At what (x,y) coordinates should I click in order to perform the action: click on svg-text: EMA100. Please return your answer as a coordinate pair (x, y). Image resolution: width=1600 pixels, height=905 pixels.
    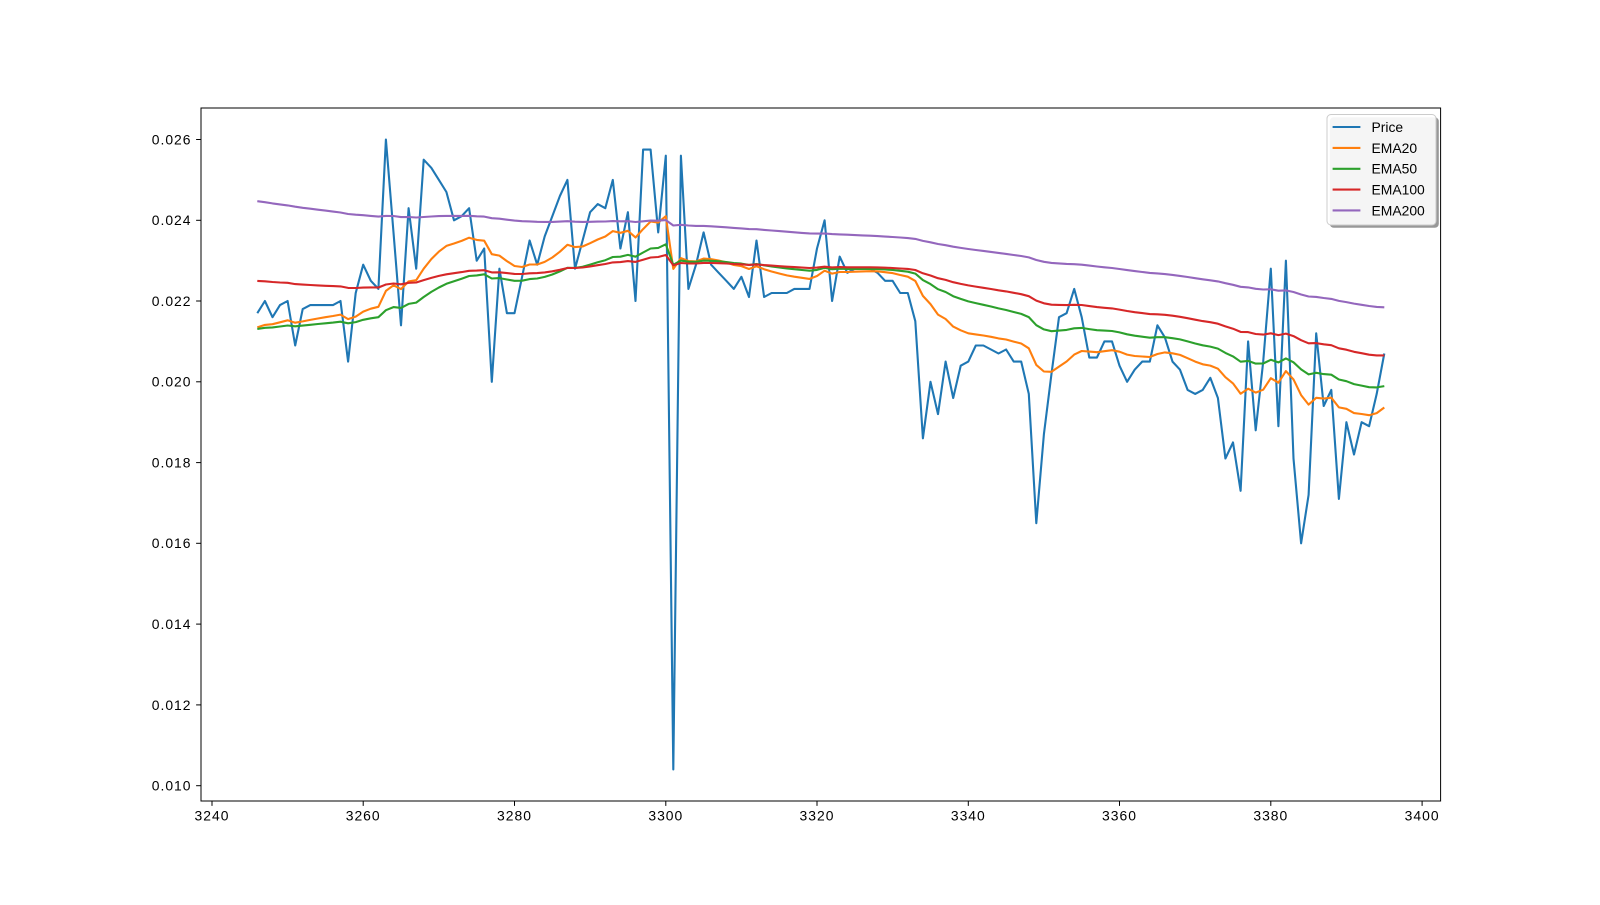
    Looking at the image, I should click on (1399, 190).